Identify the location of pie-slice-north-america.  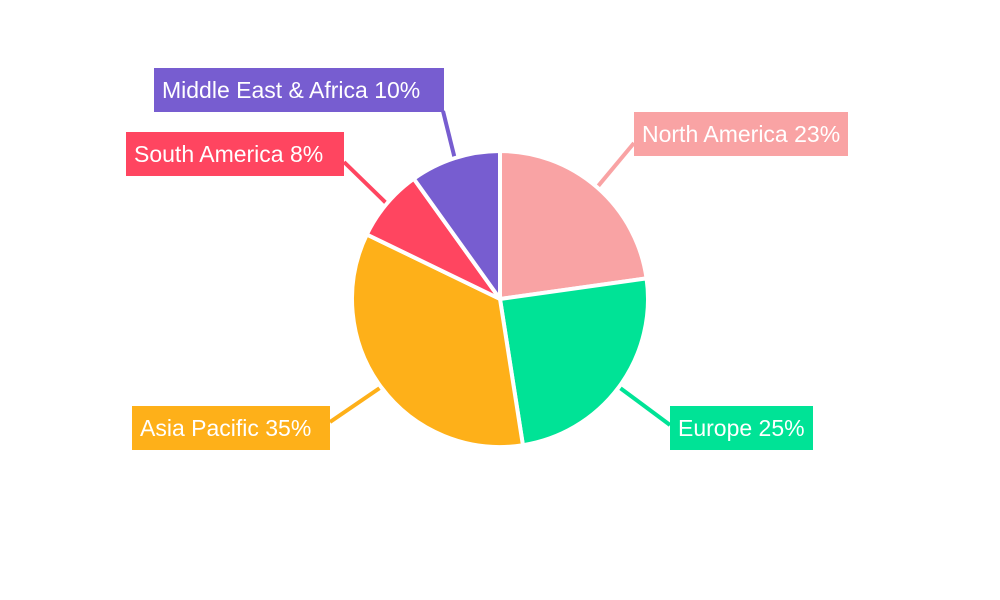
(573, 225).